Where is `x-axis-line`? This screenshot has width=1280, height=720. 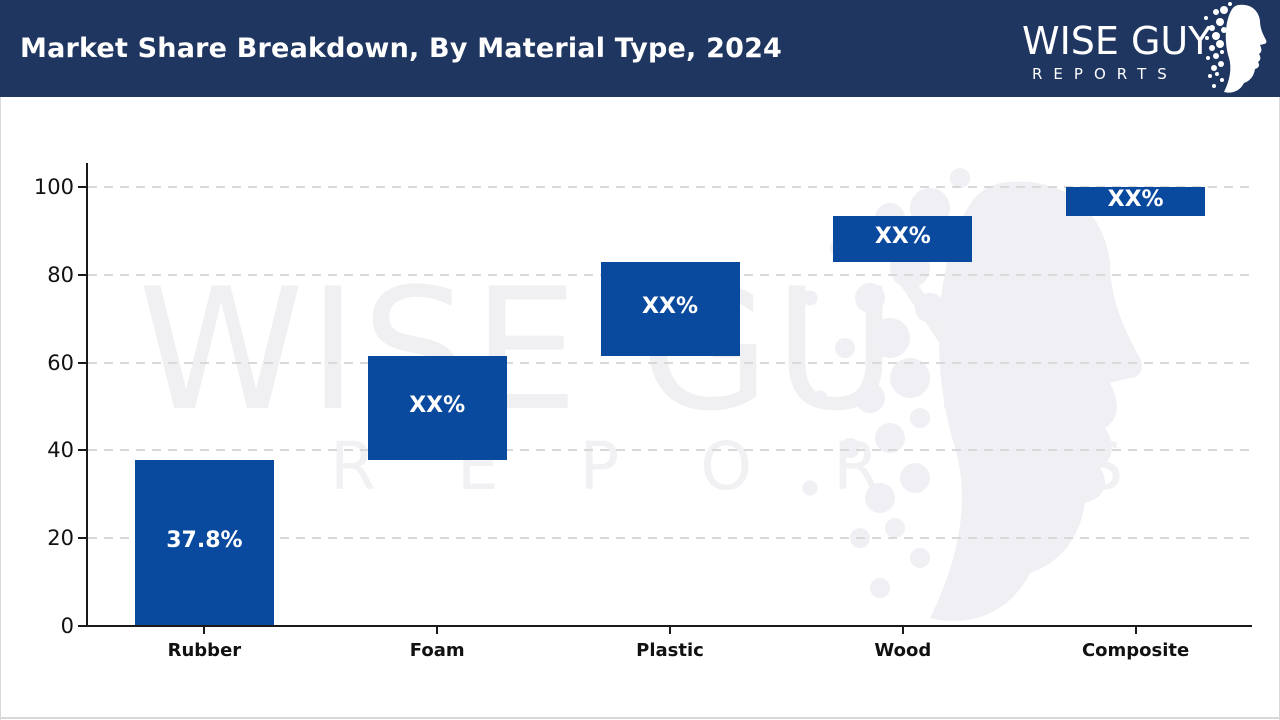 x-axis-line is located at coordinates (669, 626).